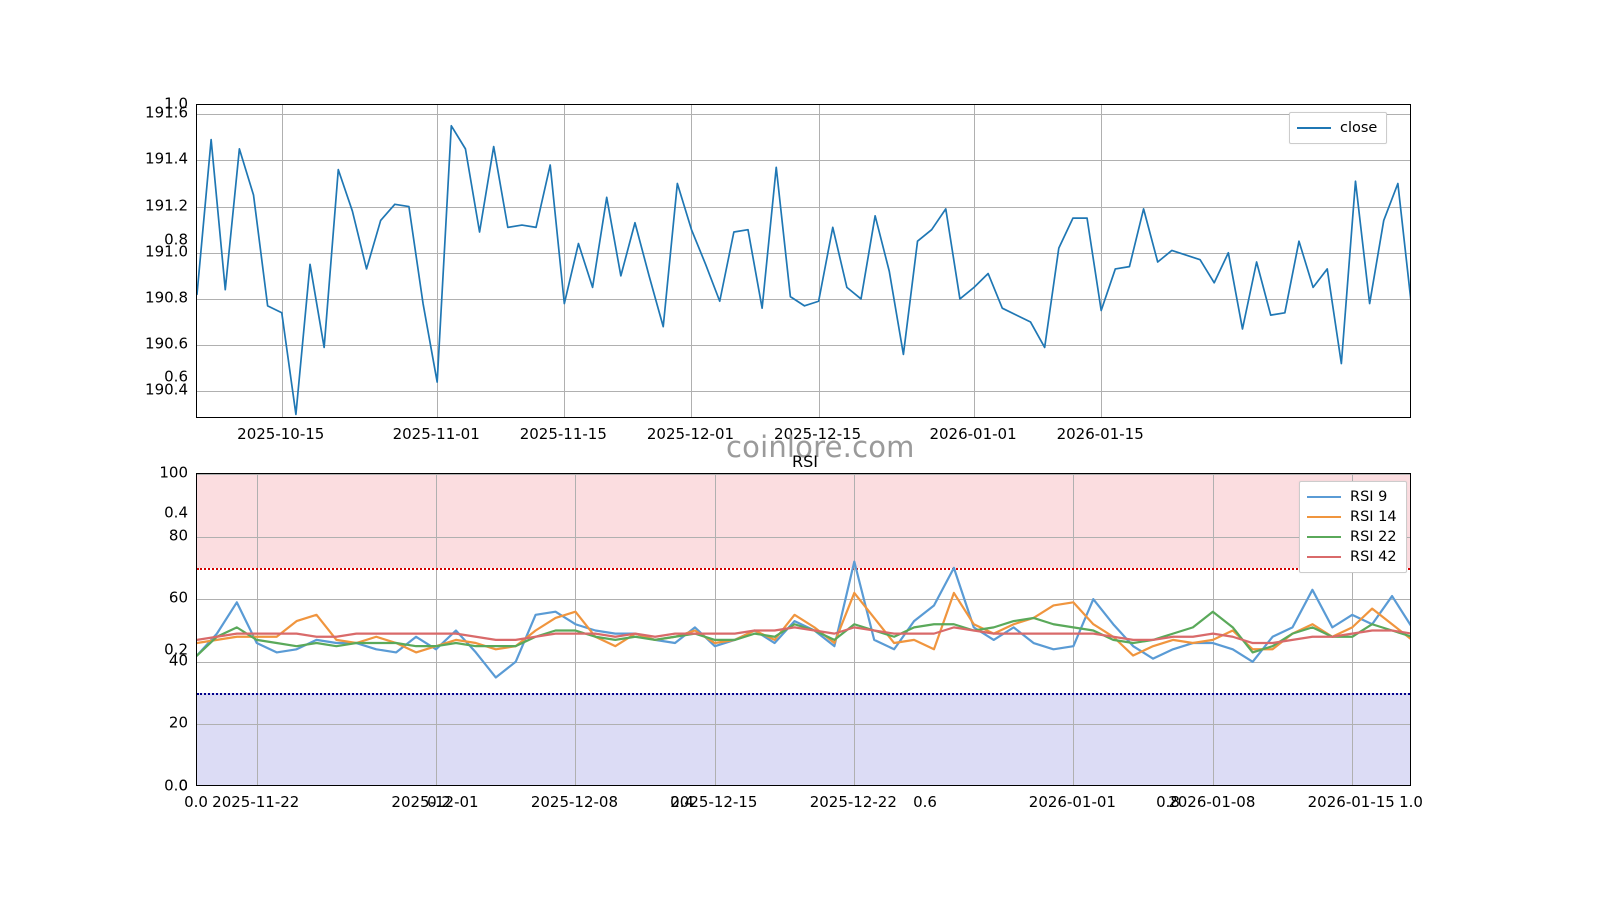 Image resolution: width=1600 pixels, height=900 pixels. I want to click on rsi-chart-legend: RSI 9 RSI 14 RSI 22 RSI 42, so click(1353, 527).